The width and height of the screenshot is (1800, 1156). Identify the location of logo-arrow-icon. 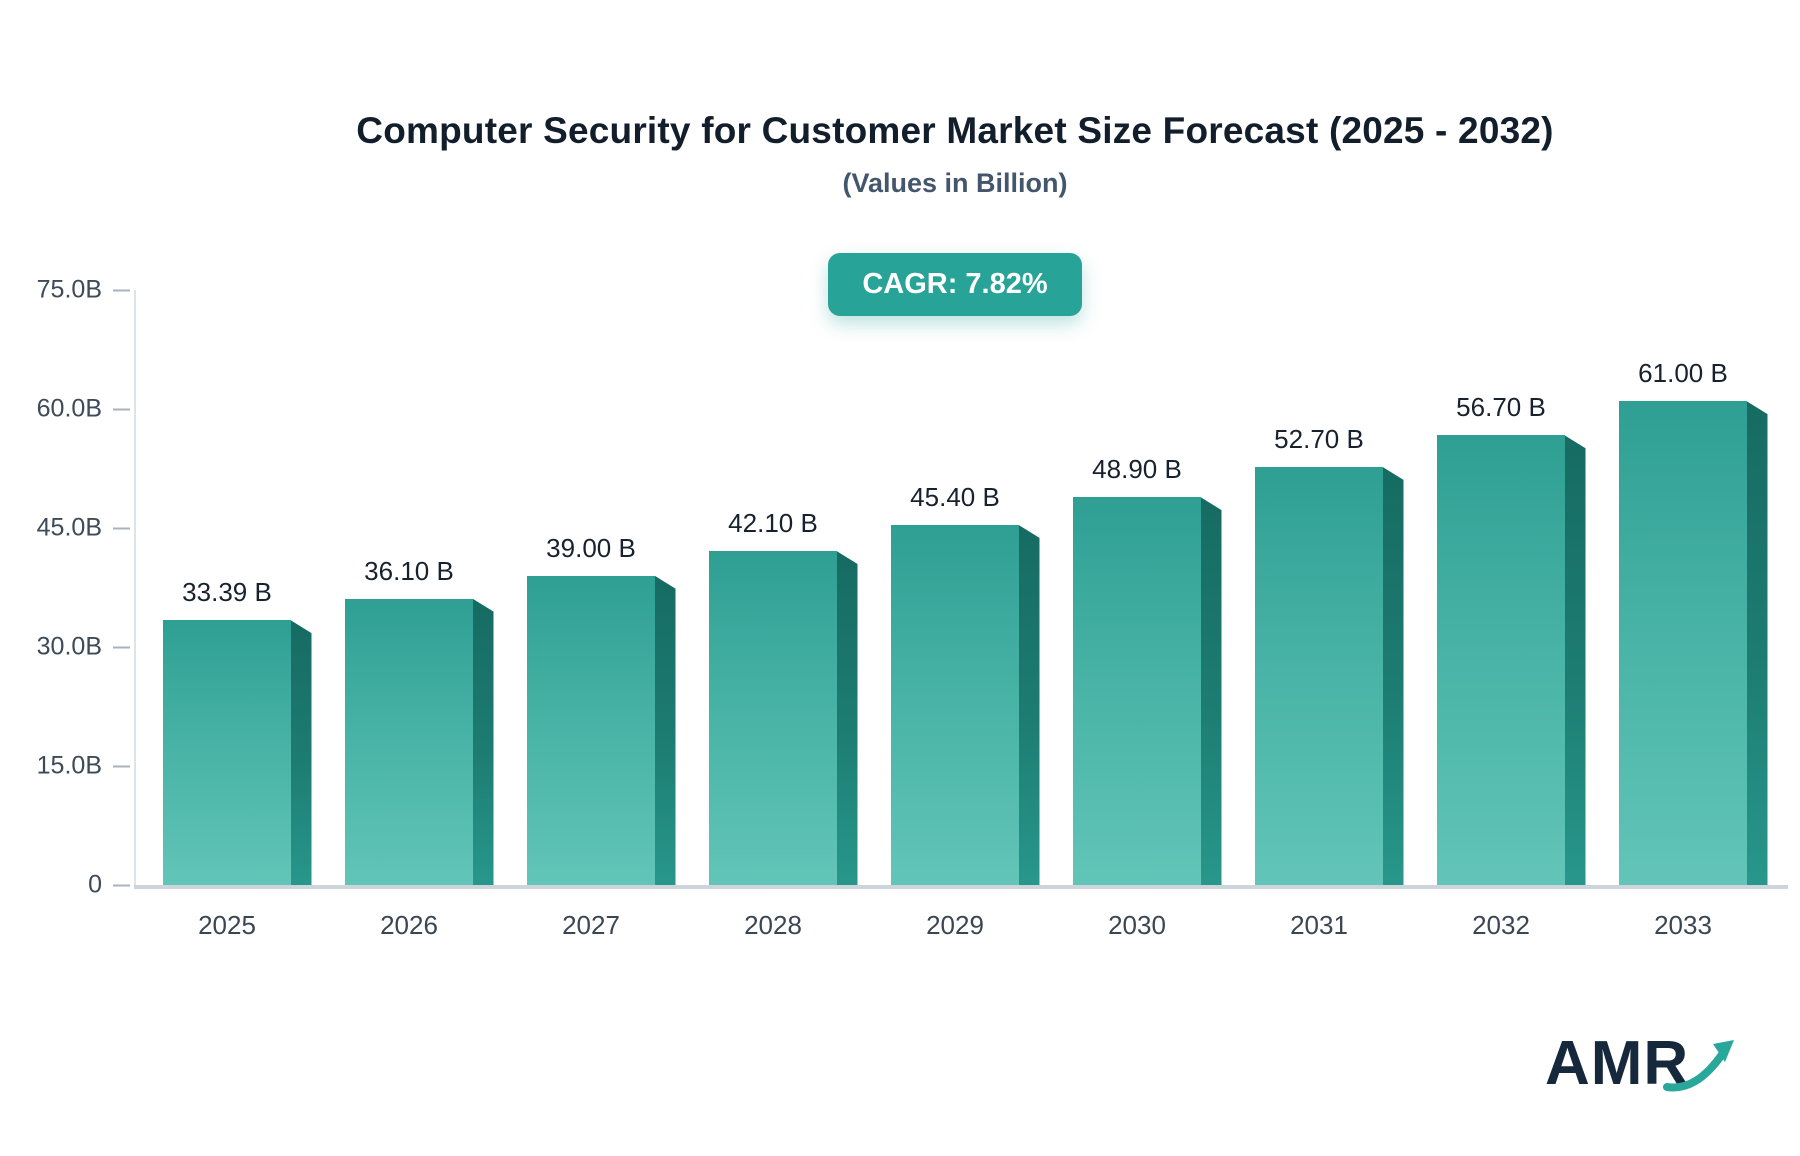
(1699, 1065).